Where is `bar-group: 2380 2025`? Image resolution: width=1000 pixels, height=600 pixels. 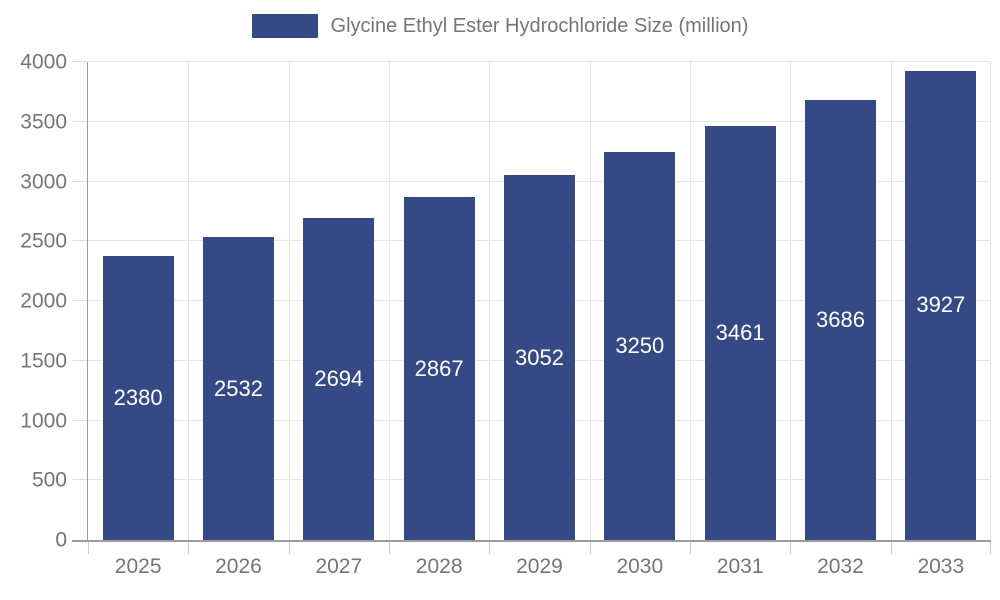 bar-group: 2380 2025 is located at coordinates (138, 320).